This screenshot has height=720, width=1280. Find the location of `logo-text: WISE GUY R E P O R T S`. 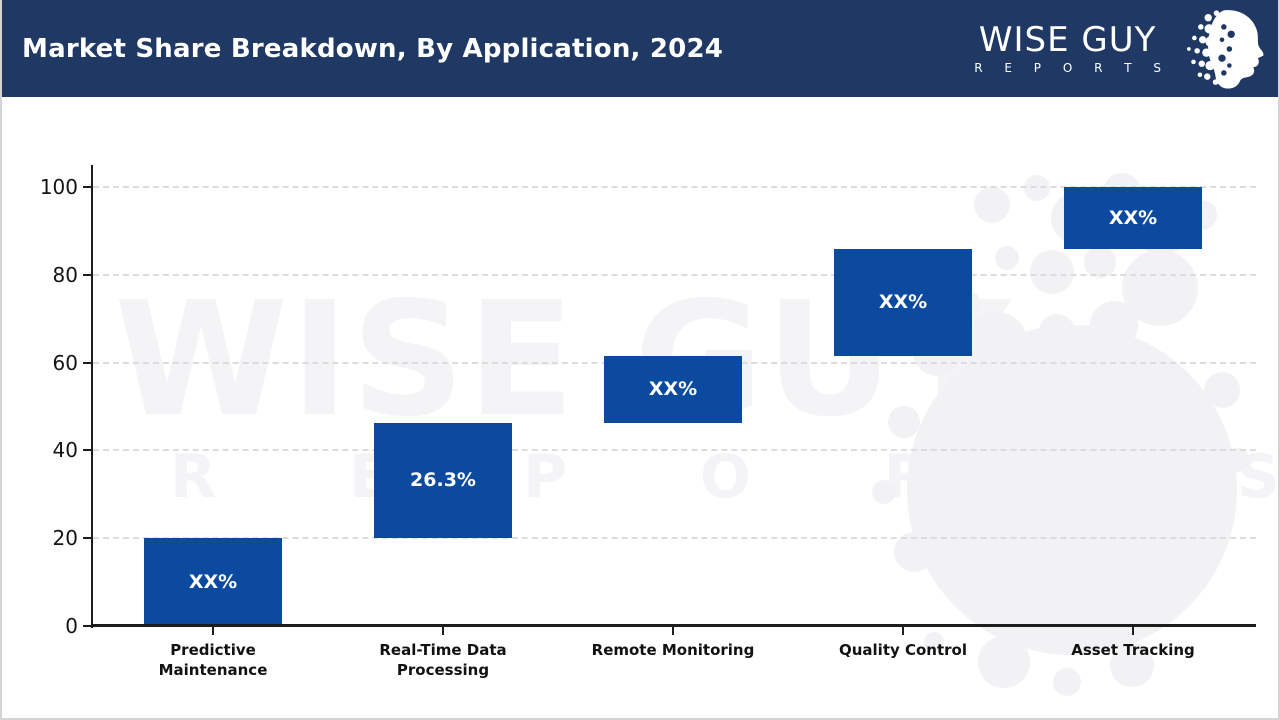

logo-text: WISE GUY R E P O R T S is located at coordinates (1067, 48).